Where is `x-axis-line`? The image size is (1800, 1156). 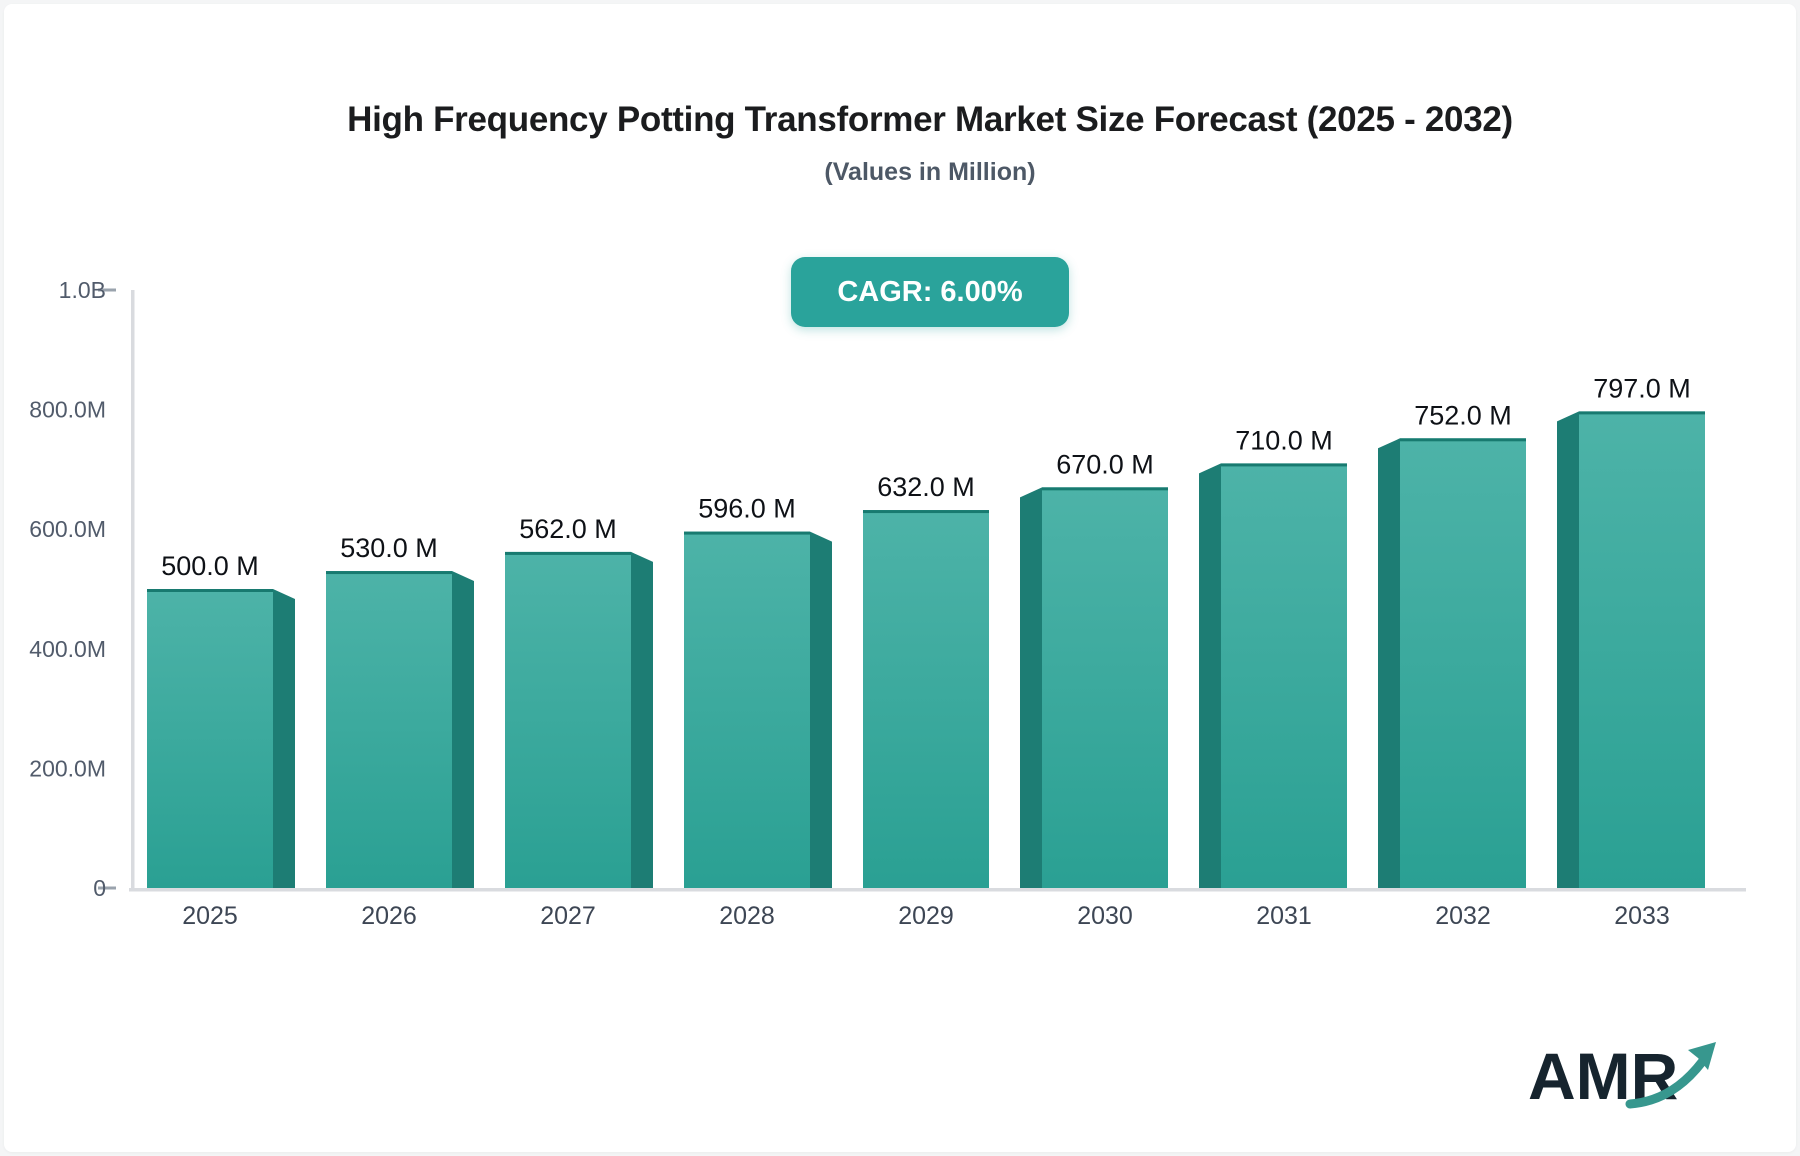 x-axis-line is located at coordinates (937, 890).